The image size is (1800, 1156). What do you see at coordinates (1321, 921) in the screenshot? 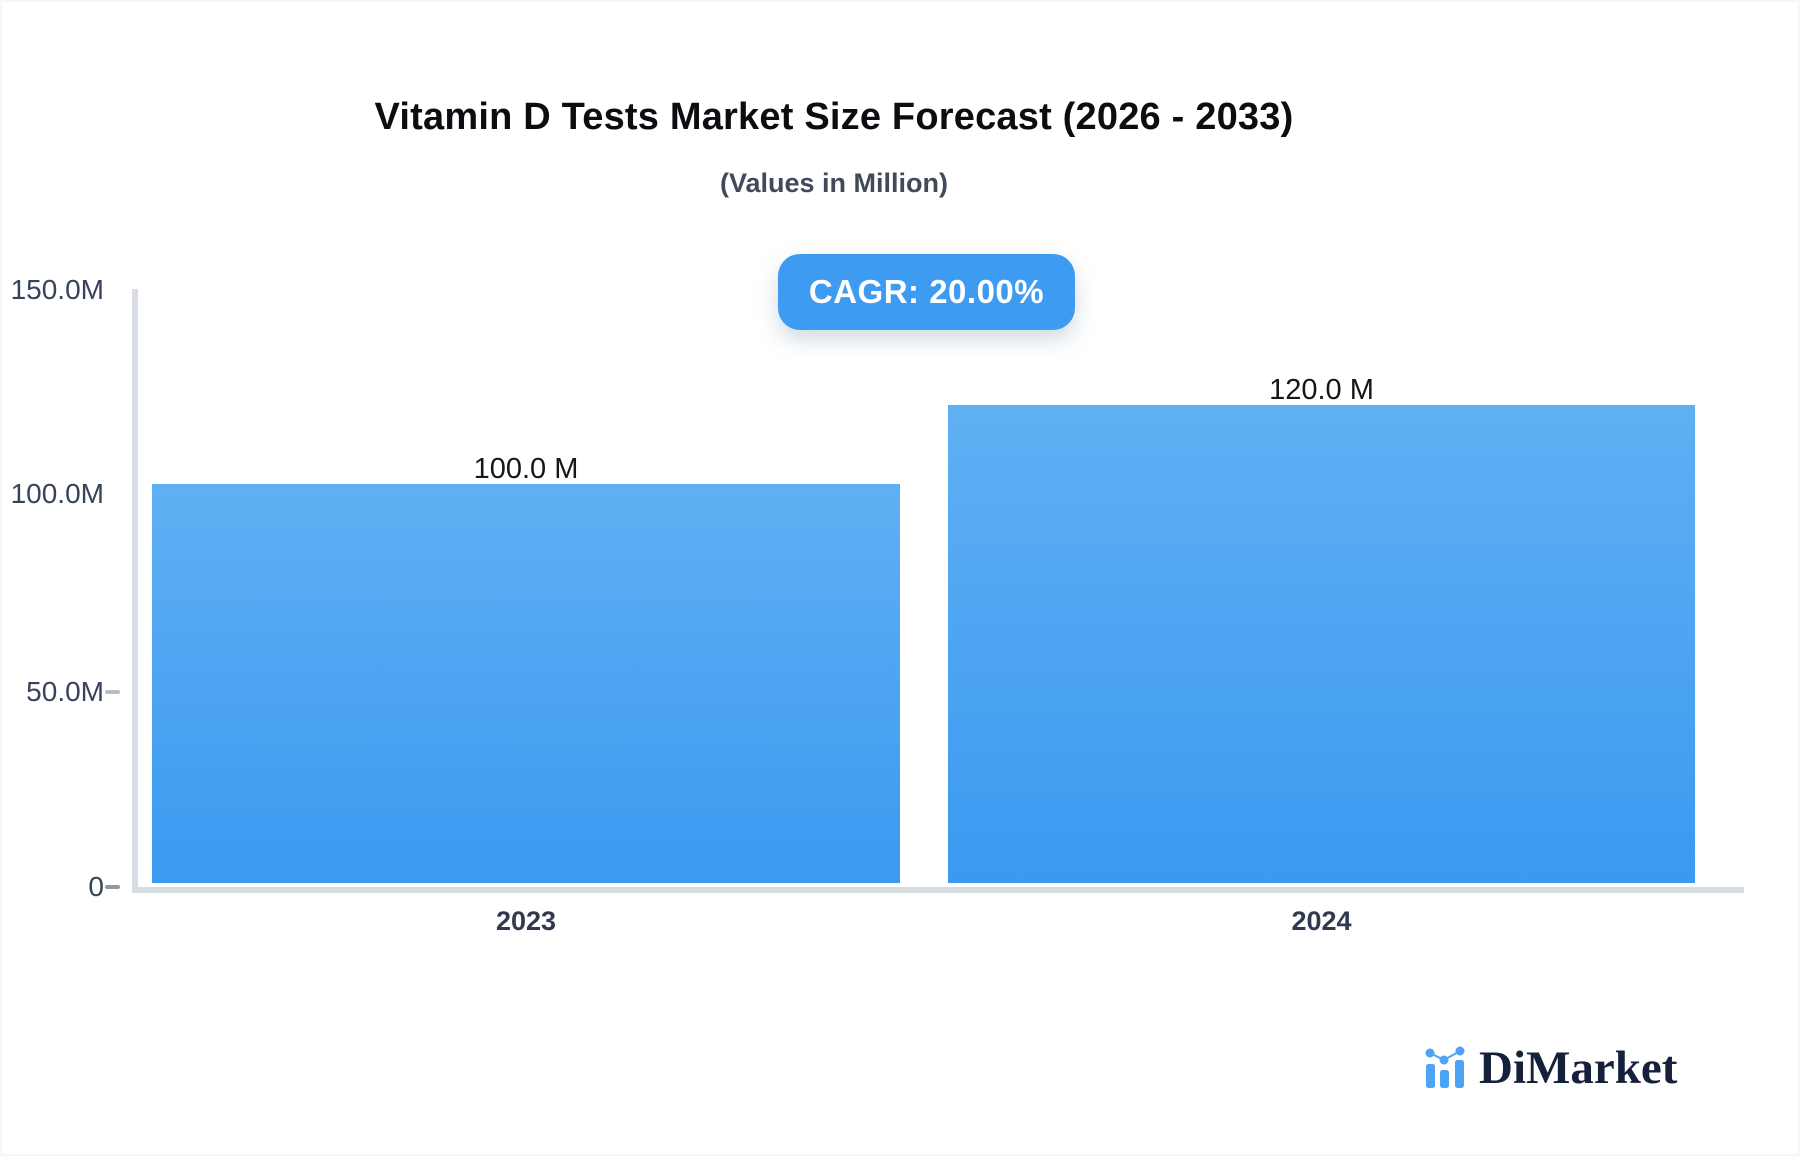
I see `x-category-label-2024: 2024` at bounding box center [1321, 921].